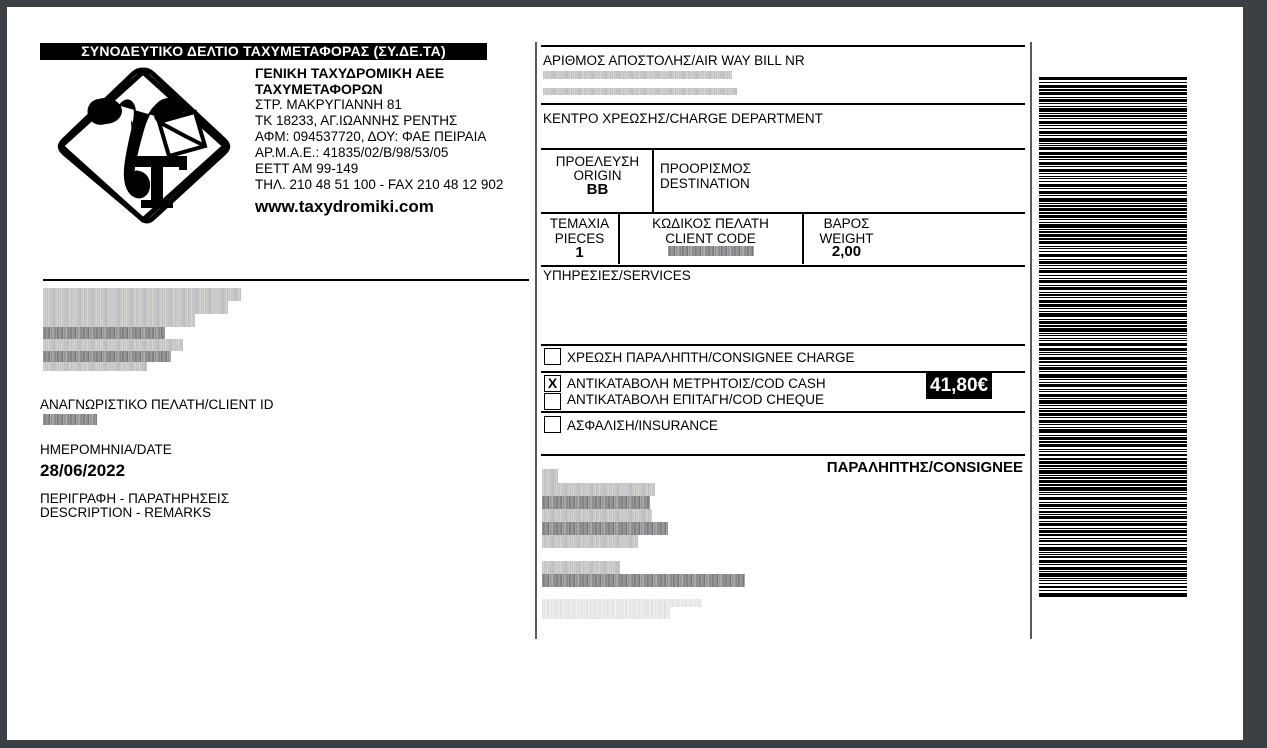 This screenshot has height=748, width=1267. I want to click on cod-cash-top-rule, so click(783, 372).